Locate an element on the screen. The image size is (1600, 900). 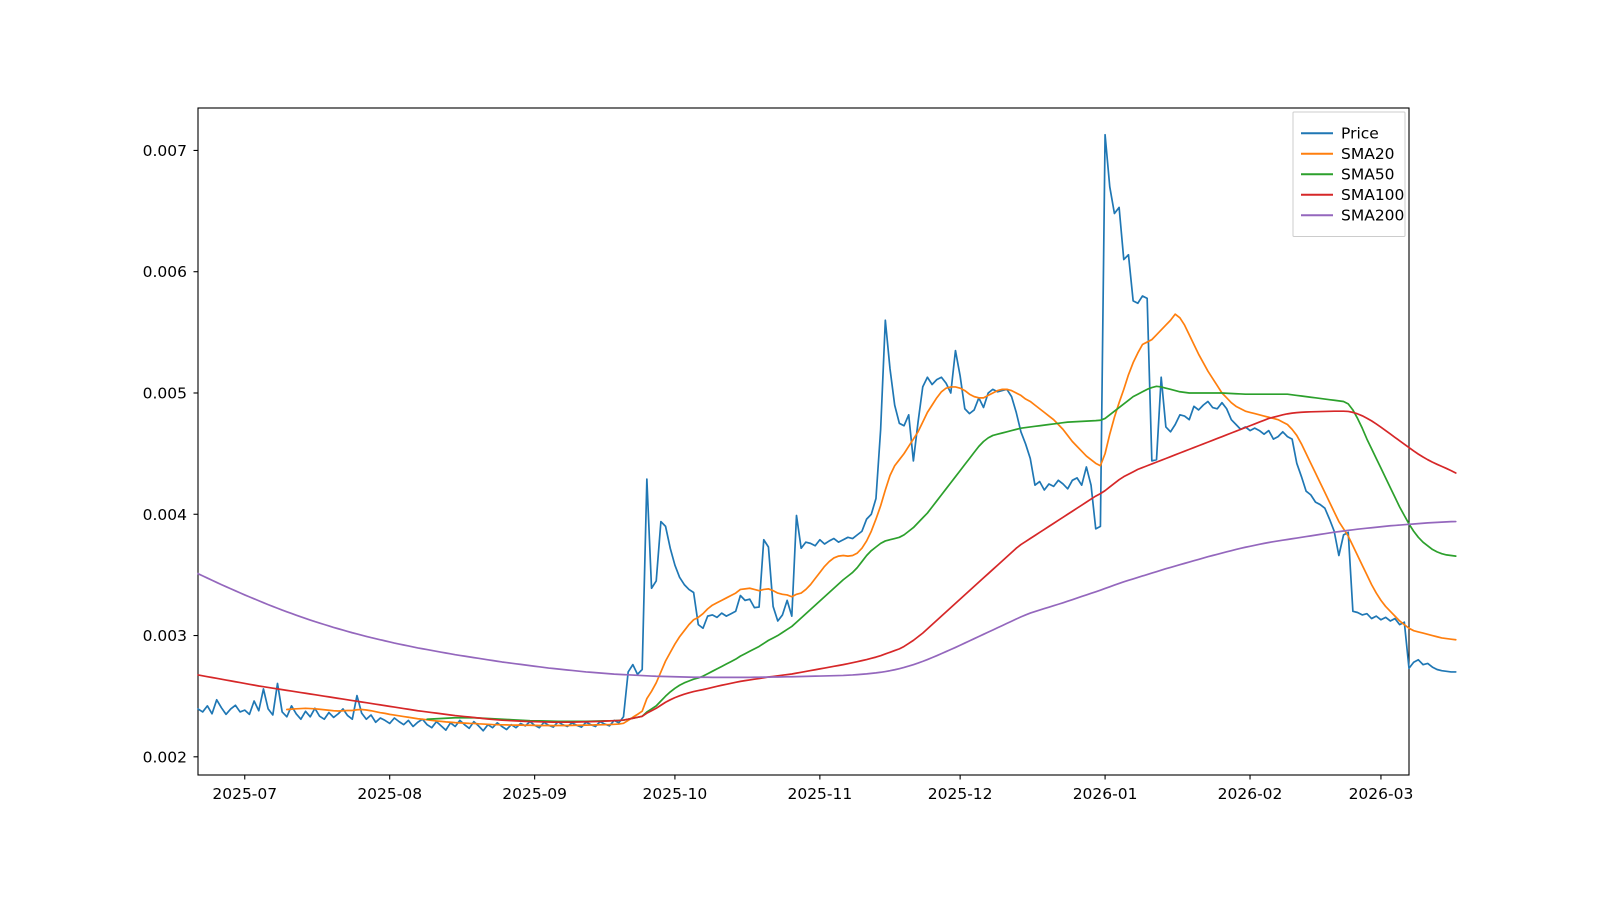
y-tick-label: 0.002 is located at coordinates (165, 757).